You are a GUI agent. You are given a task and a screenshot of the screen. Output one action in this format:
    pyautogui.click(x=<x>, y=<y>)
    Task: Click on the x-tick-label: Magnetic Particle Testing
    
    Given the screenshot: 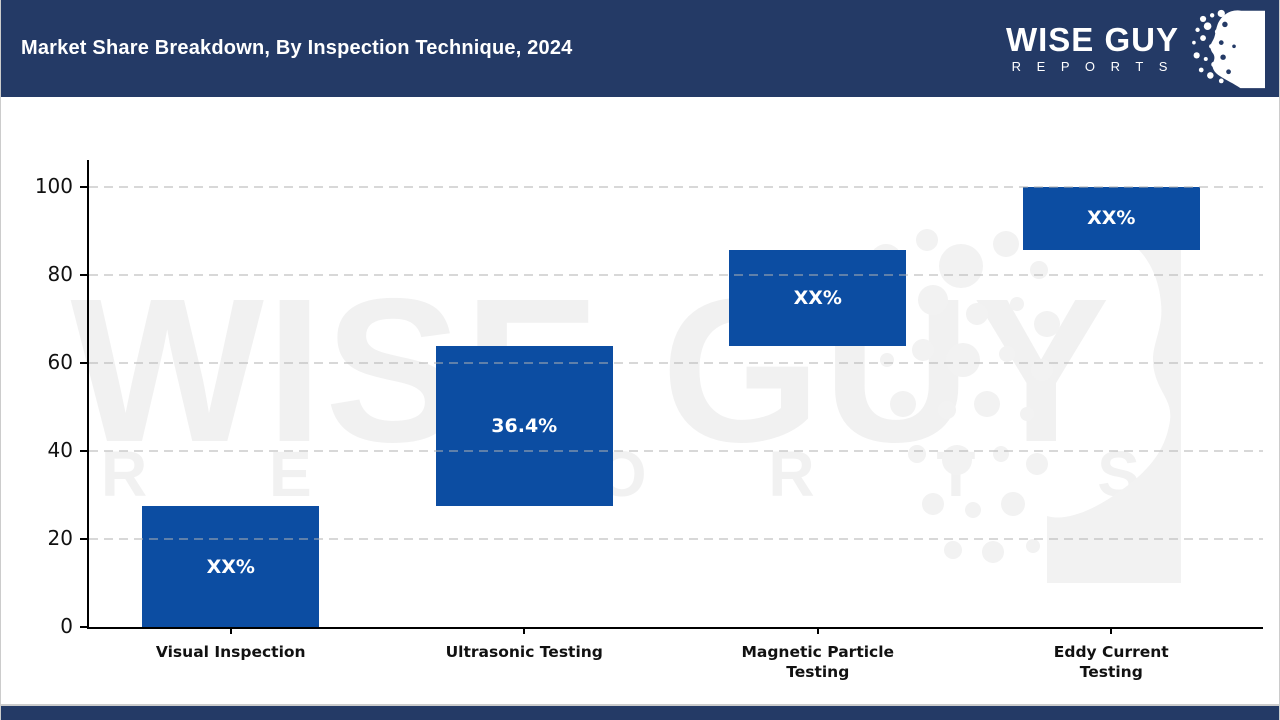 What is the action you would take?
    pyautogui.click(x=818, y=662)
    